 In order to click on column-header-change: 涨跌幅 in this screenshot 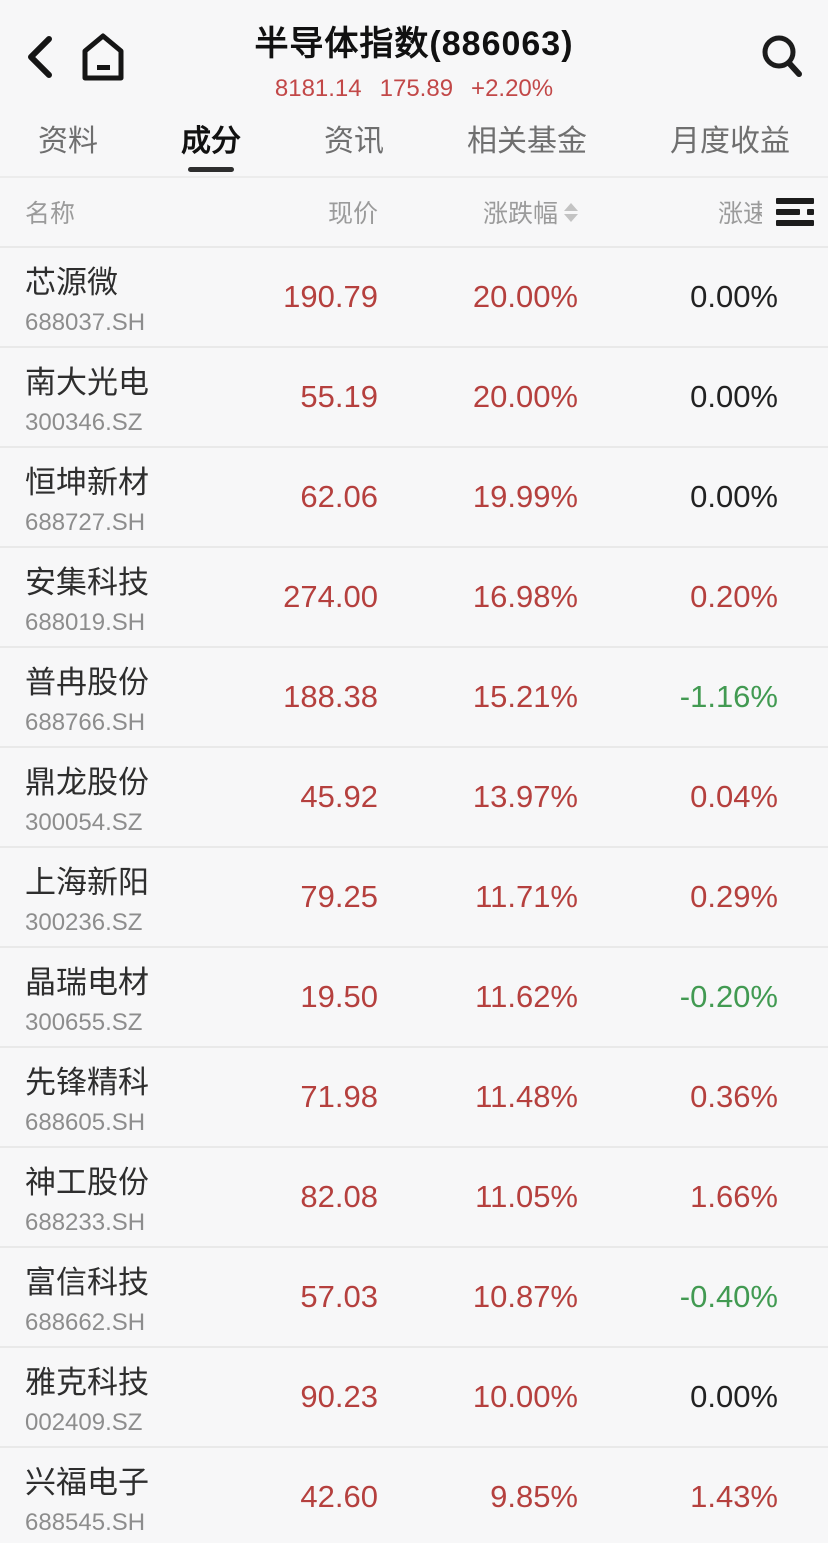, I will do `click(478, 212)`.